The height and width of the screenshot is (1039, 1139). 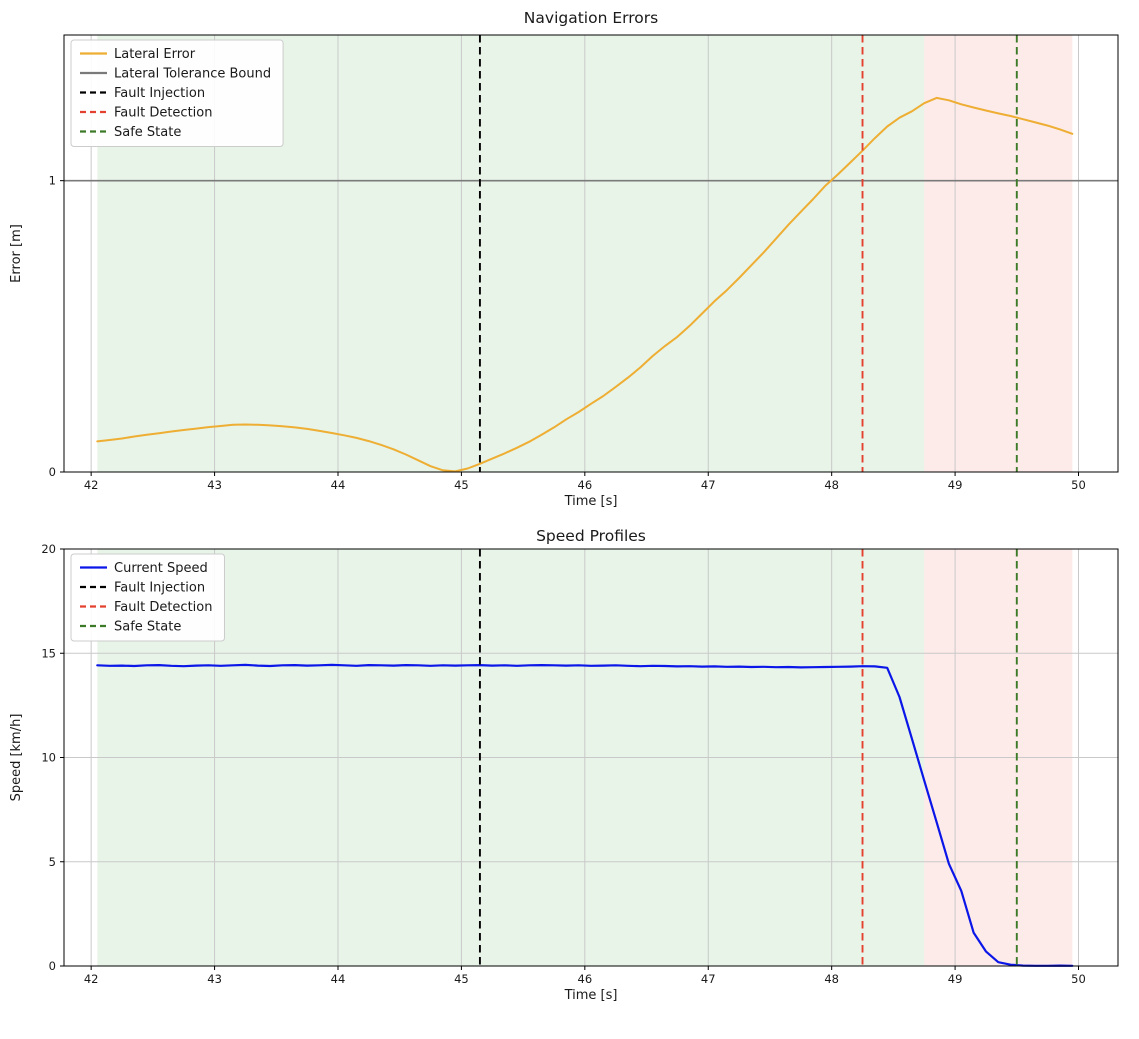 What do you see at coordinates (591, 536) in the screenshot?
I see `chart-title: Speed Profiles` at bounding box center [591, 536].